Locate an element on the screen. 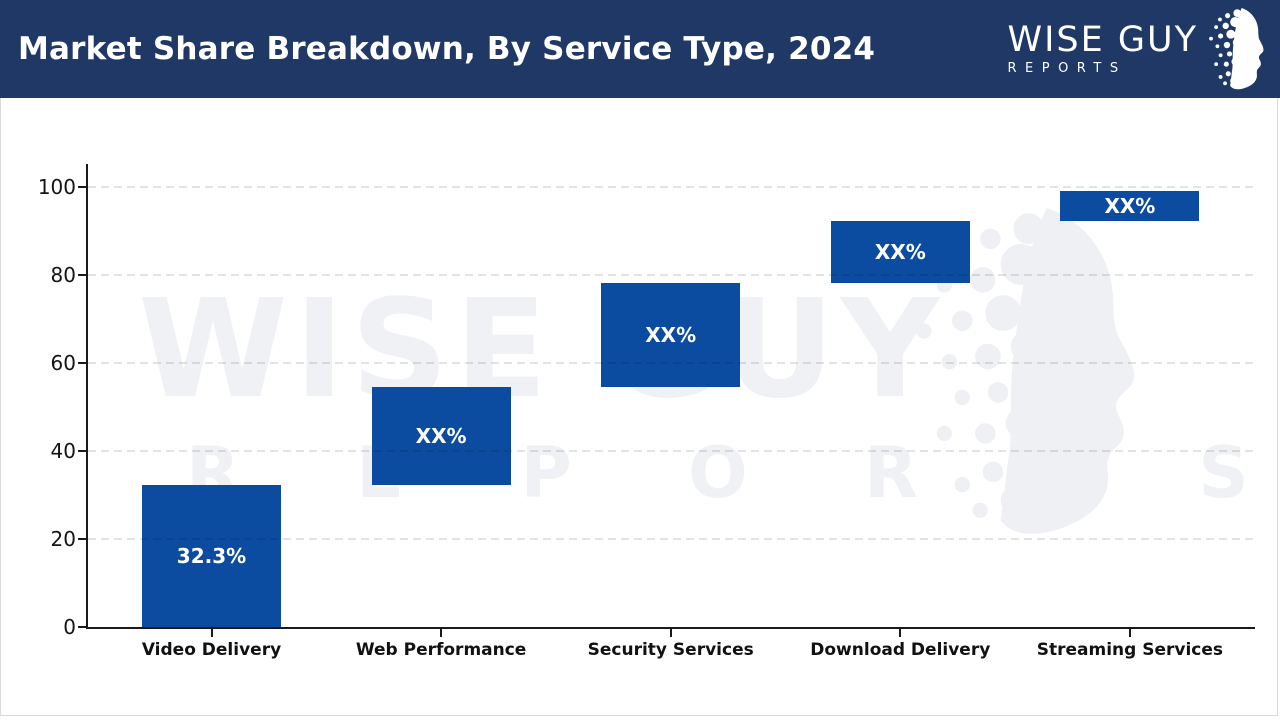 The height and width of the screenshot is (720, 1280). y-tick-label: 100 is located at coordinates (56, 187).